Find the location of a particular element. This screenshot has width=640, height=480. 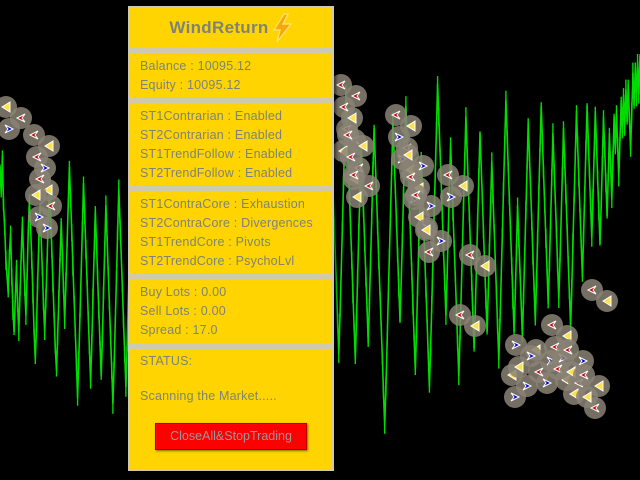

buy-lots-row: Buy Lots : 0.00 is located at coordinates (183, 292).